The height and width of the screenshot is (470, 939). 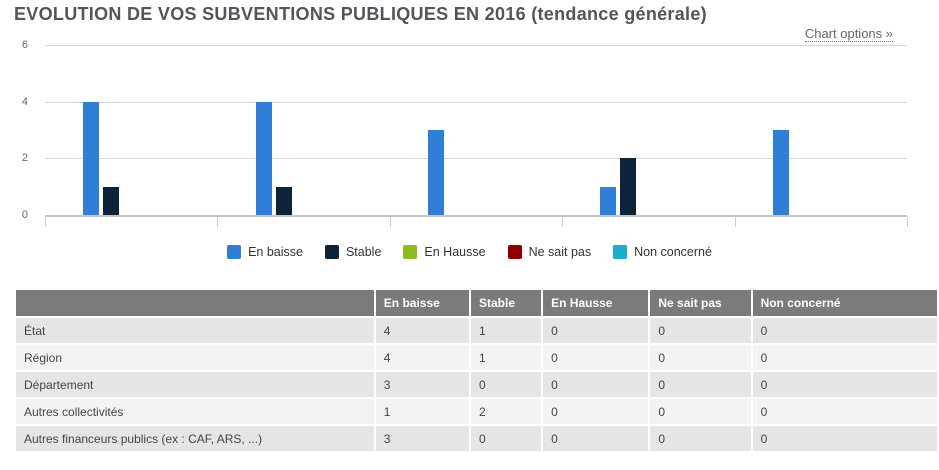 I want to click on row-label: Département, so click(x=195, y=384).